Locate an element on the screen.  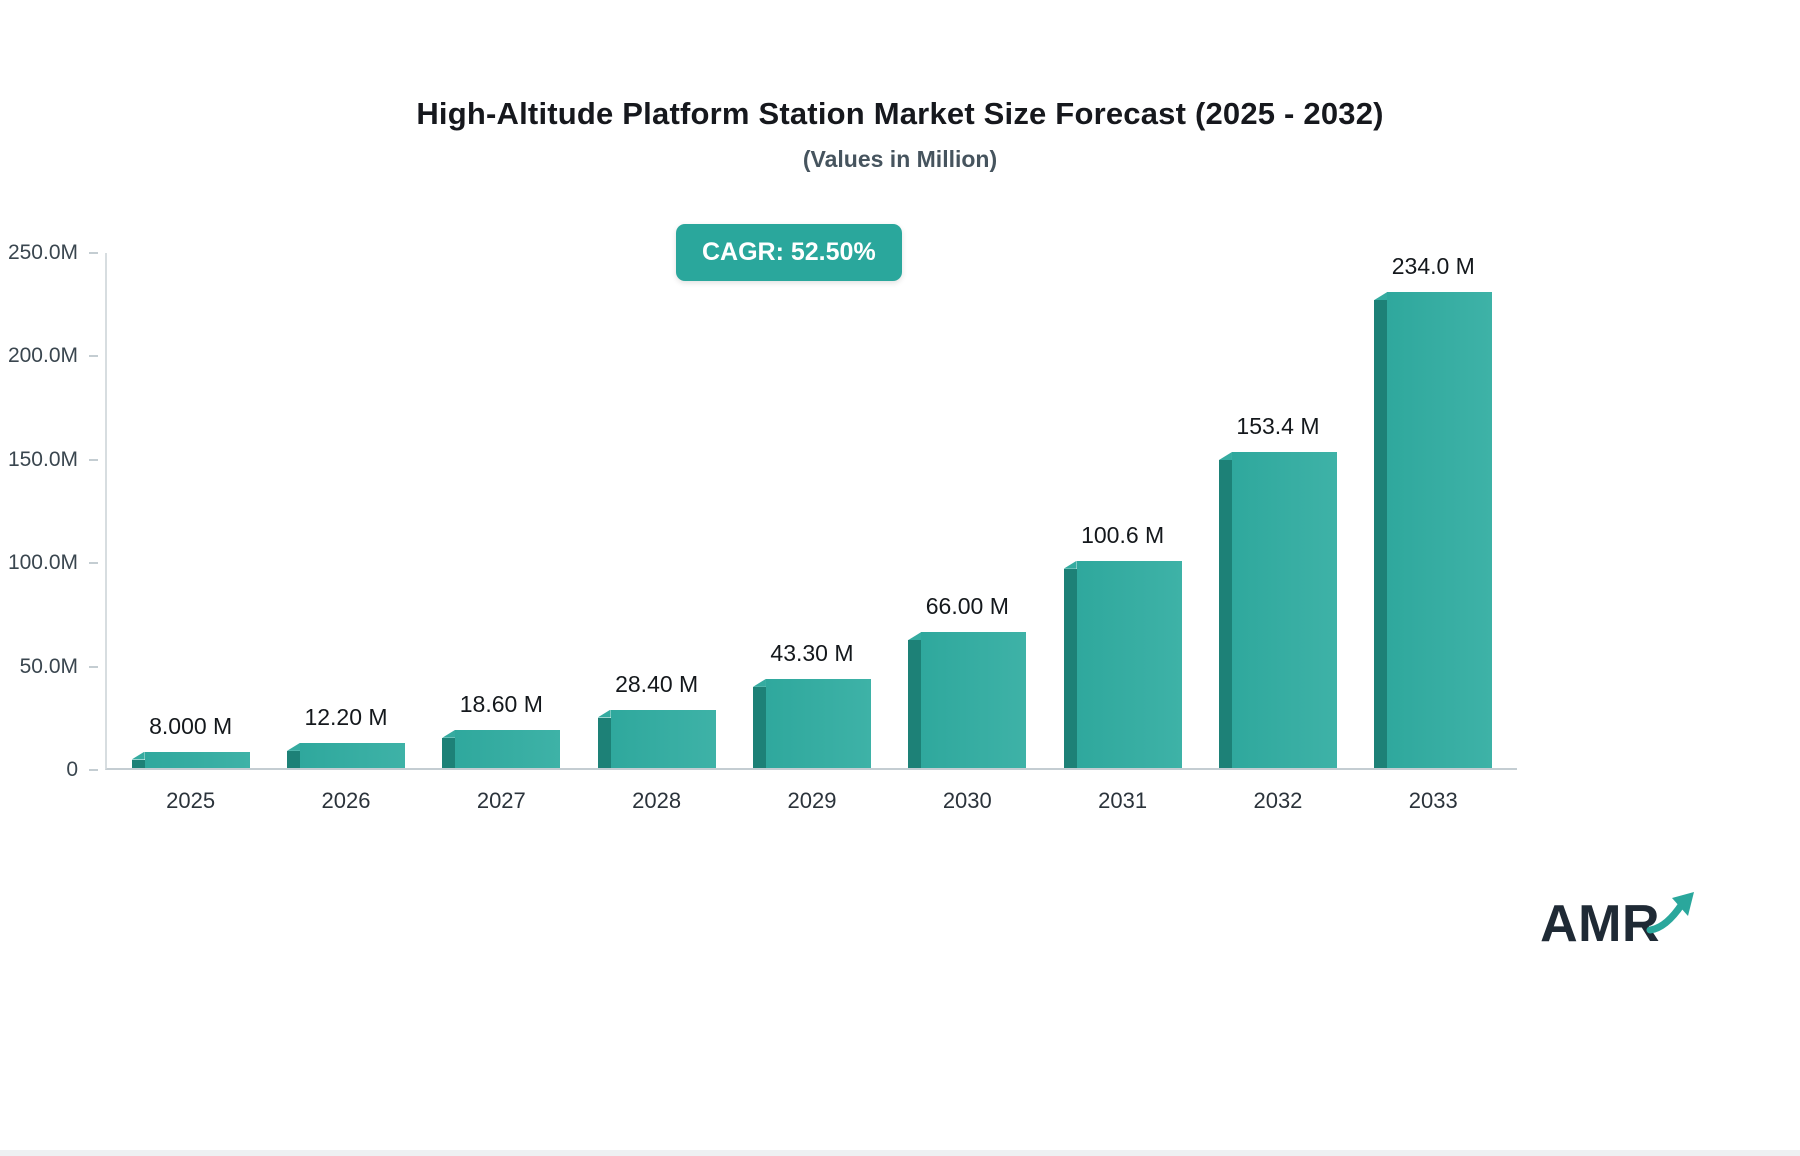
y-axis: 0 50.0M 100.0M 150.0M 200.0M 250.0M is located at coordinates (50, 511).